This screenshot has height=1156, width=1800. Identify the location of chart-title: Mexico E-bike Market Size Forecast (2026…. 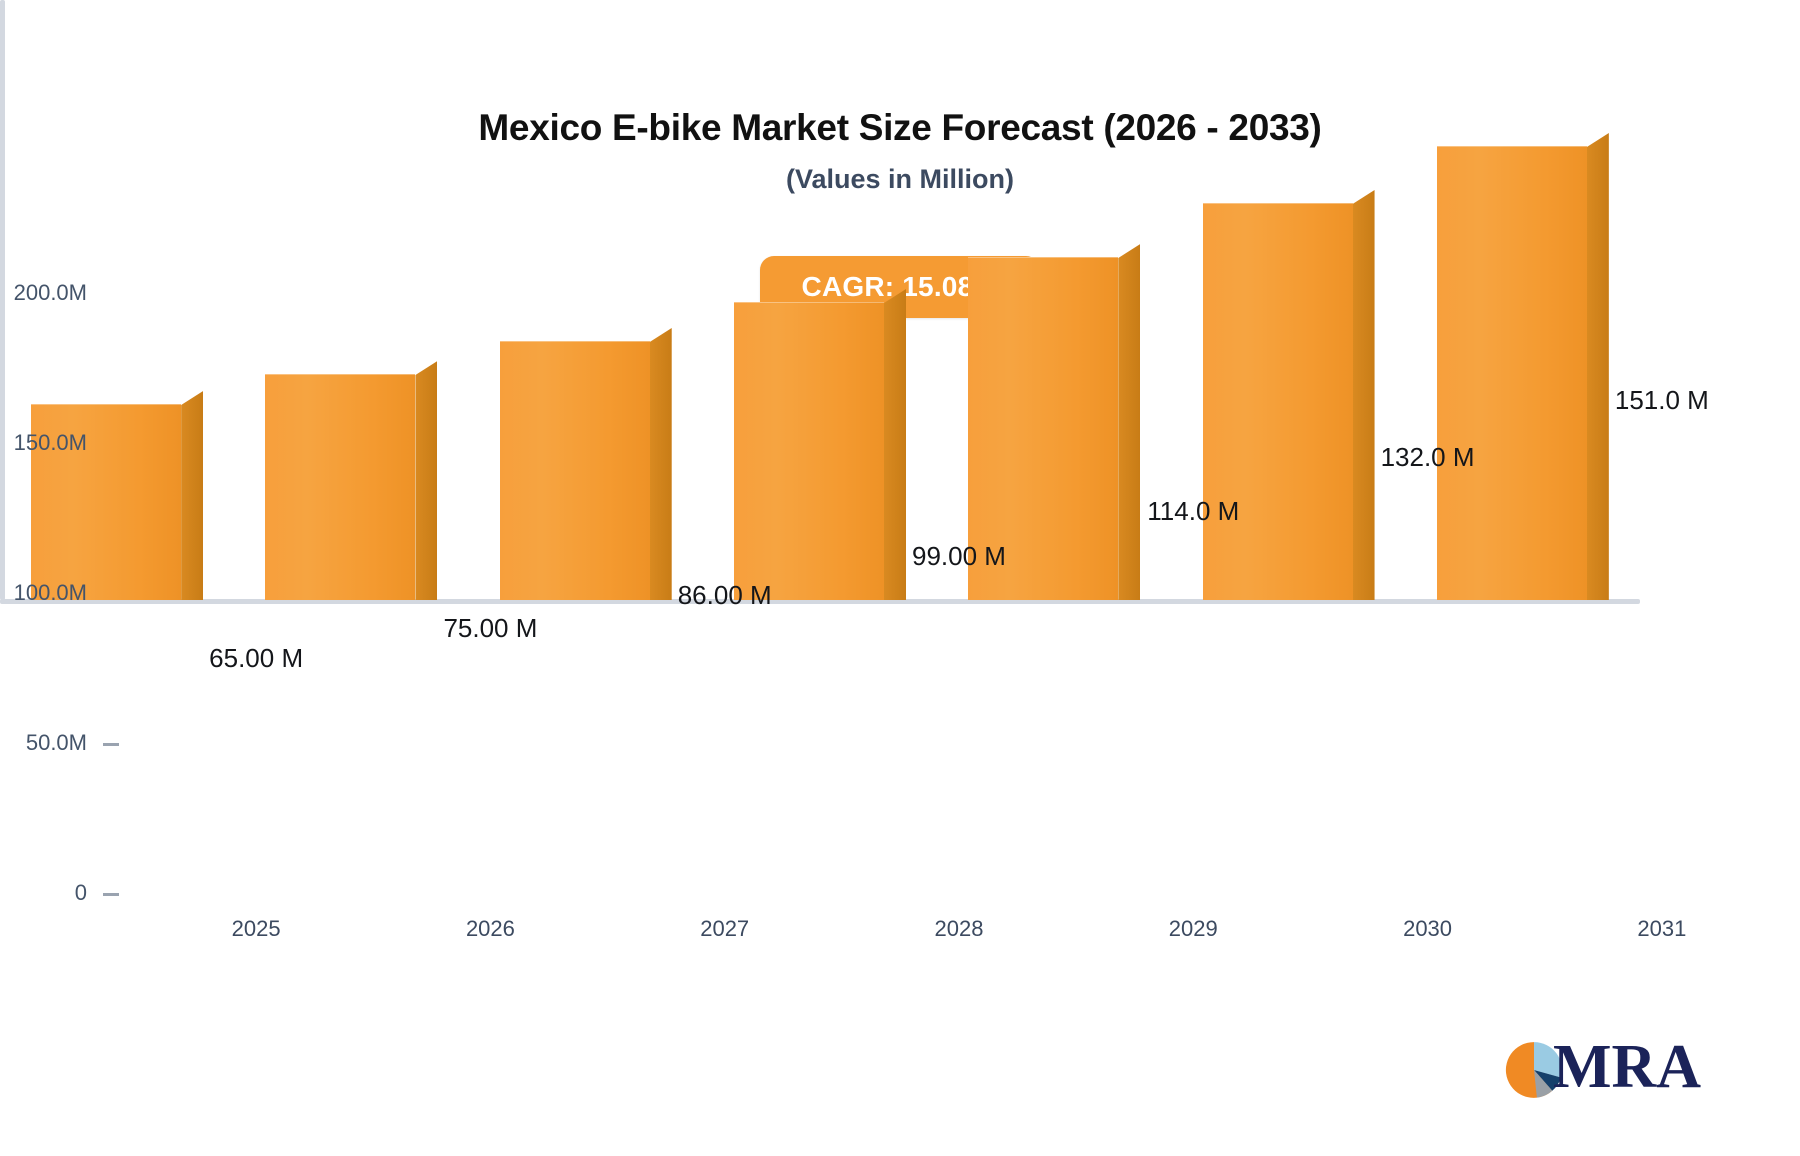
(900, 127).